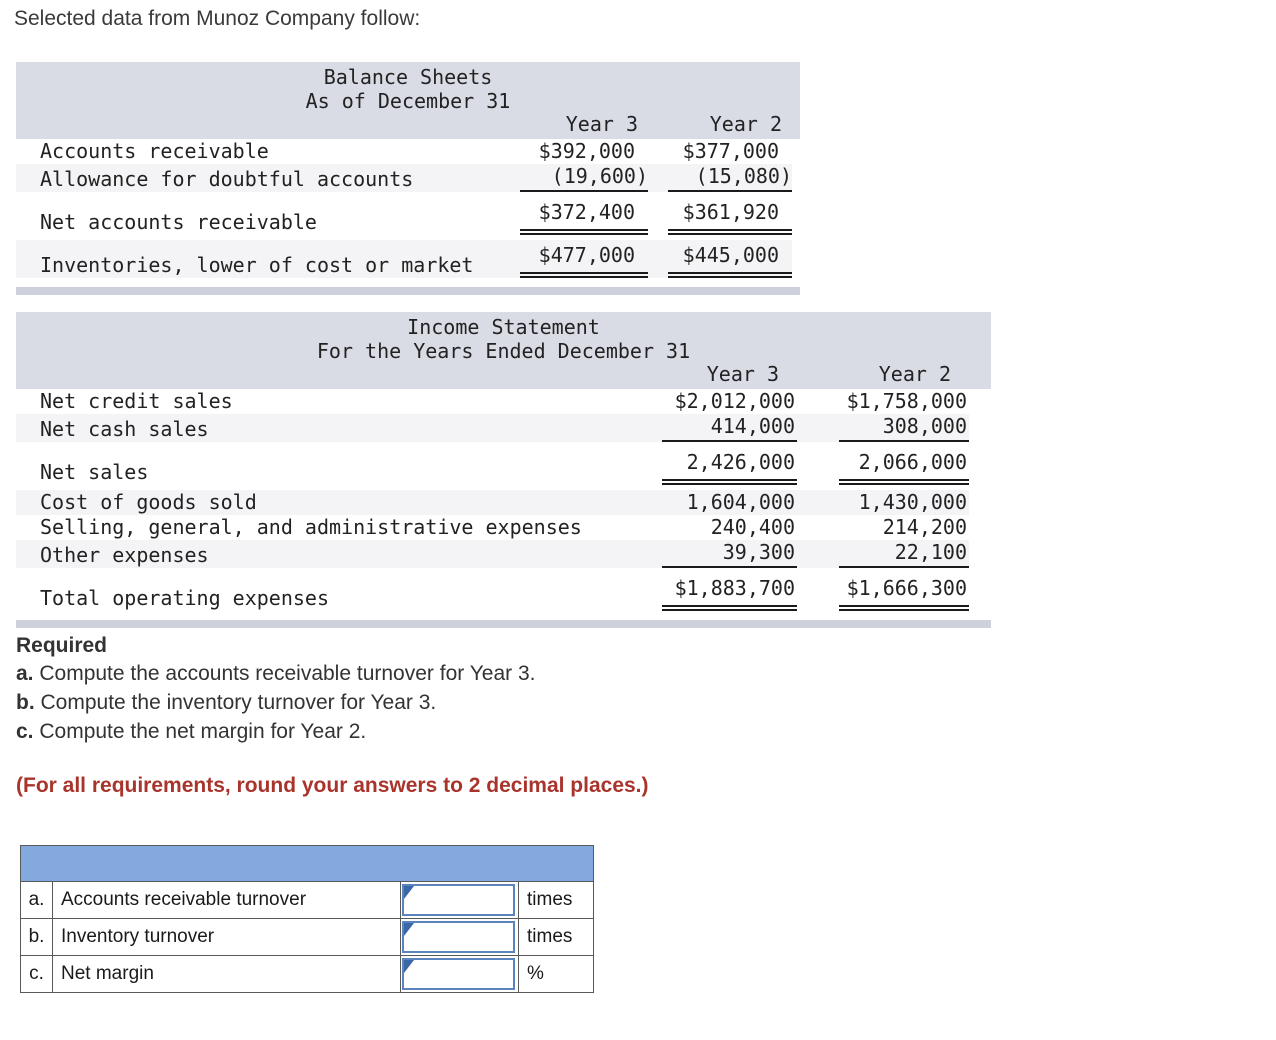 The image size is (1276, 1040). What do you see at coordinates (25, 702) in the screenshot?
I see `requirement-letter: b.` at bounding box center [25, 702].